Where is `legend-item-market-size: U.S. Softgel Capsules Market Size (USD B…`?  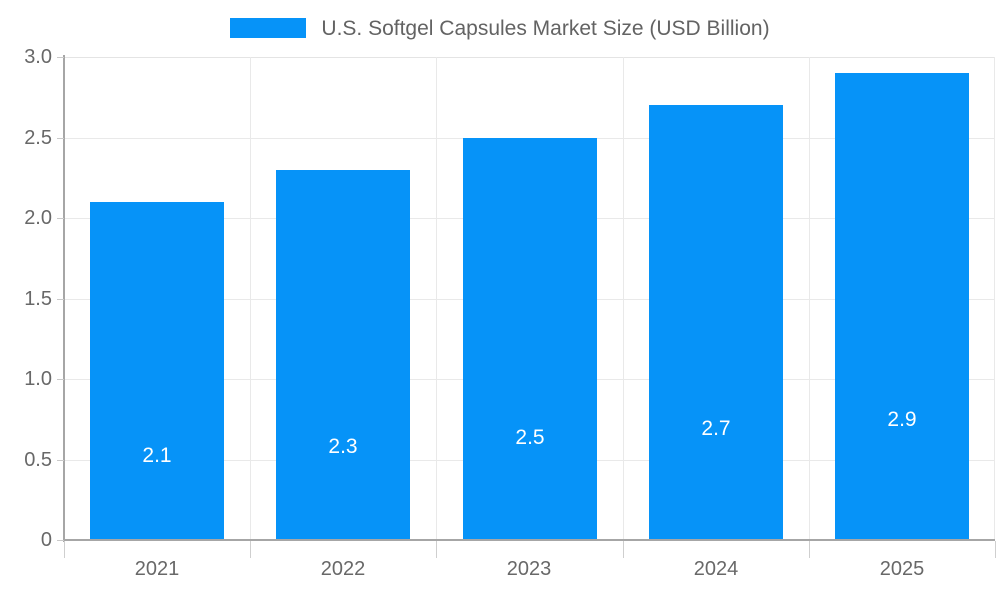
legend-item-market-size: U.S. Softgel Capsules Market Size (USD B… is located at coordinates (500, 28).